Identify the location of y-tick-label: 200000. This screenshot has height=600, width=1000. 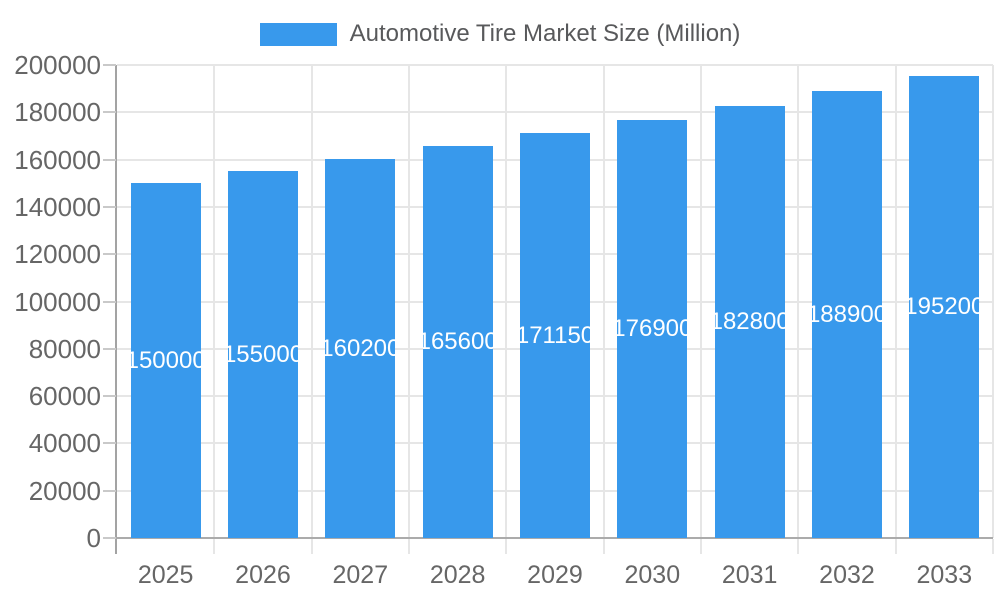
(57, 65).